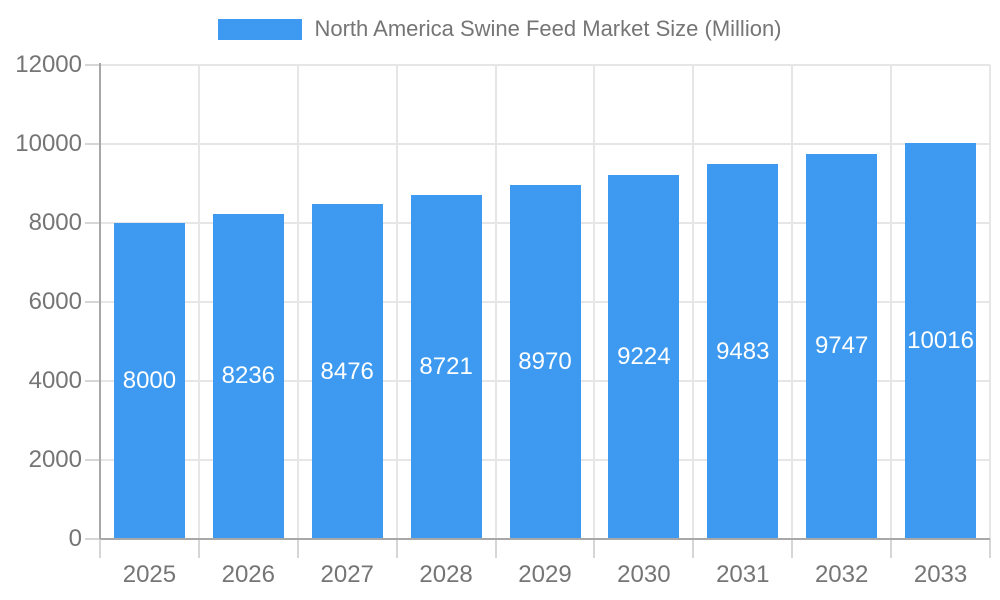 This screenshot has height=600, width=1000. What do you see at coordinates (55, 222) in the screenshot?
I see `y-axis-tick-label: 8000` at bounding box center [55, 222].